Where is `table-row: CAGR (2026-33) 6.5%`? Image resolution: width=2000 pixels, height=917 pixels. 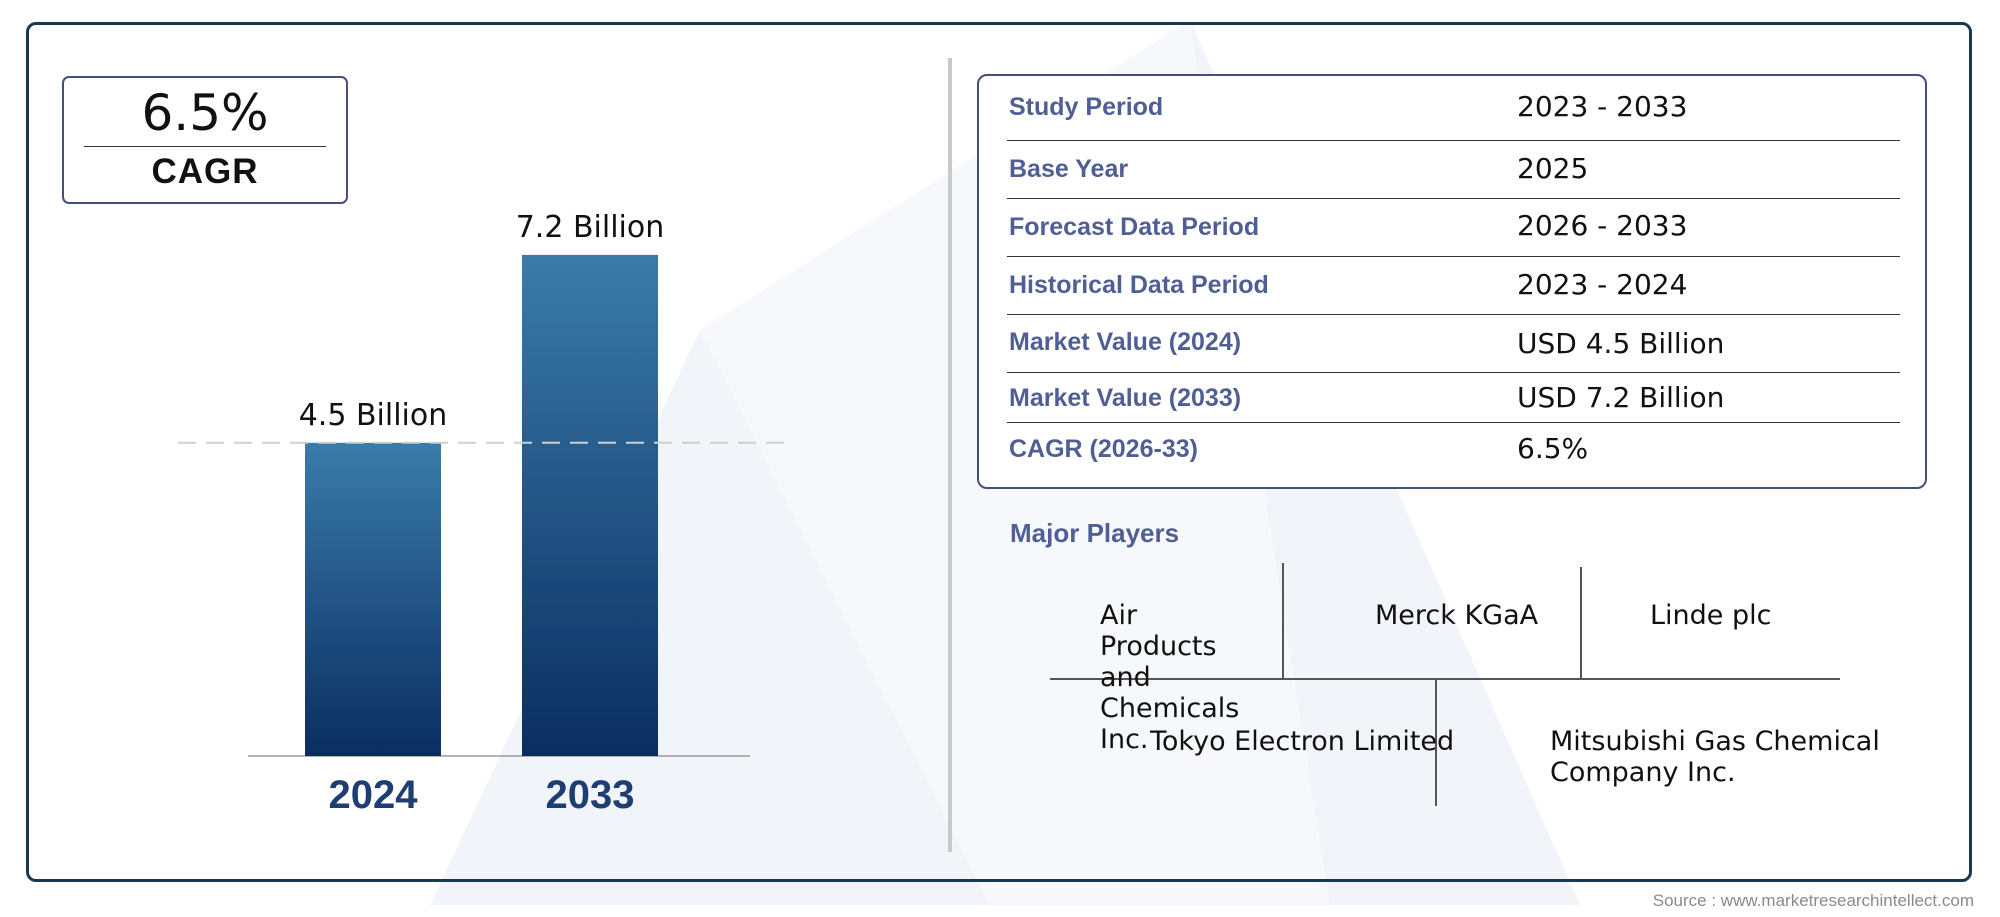 table-row: CAGR (2026-33) 6.5% is located at coordinates (1453, 452).